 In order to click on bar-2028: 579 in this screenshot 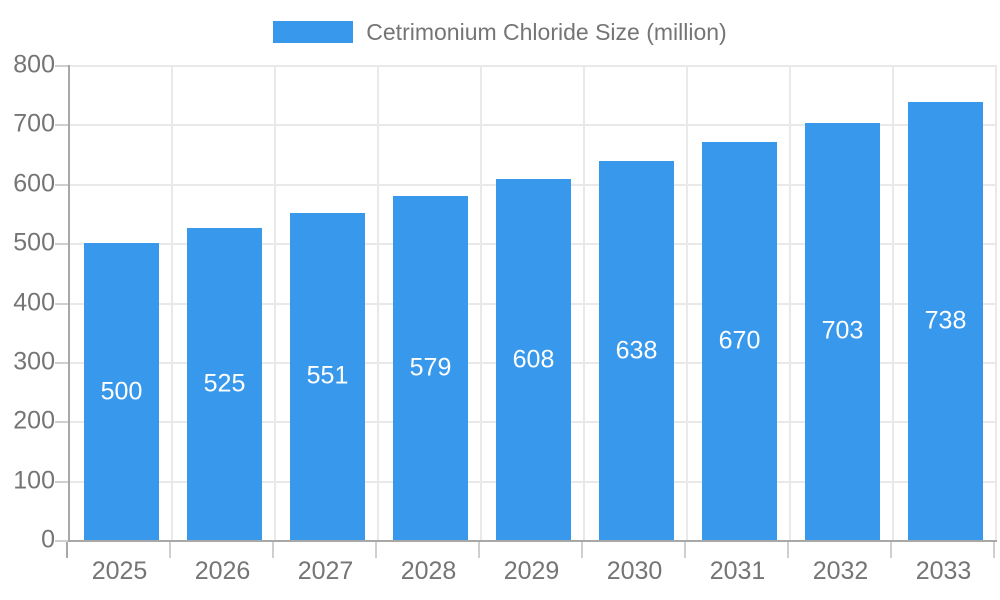, I will do `click(430, 368)`.